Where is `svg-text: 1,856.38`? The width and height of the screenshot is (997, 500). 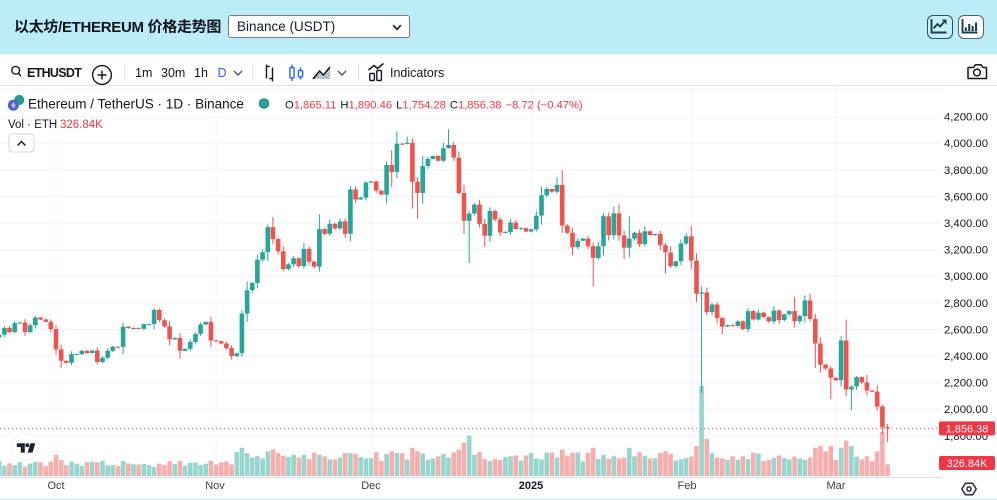 svg-text: 1,856.38 is located at coordinates (967, 429).